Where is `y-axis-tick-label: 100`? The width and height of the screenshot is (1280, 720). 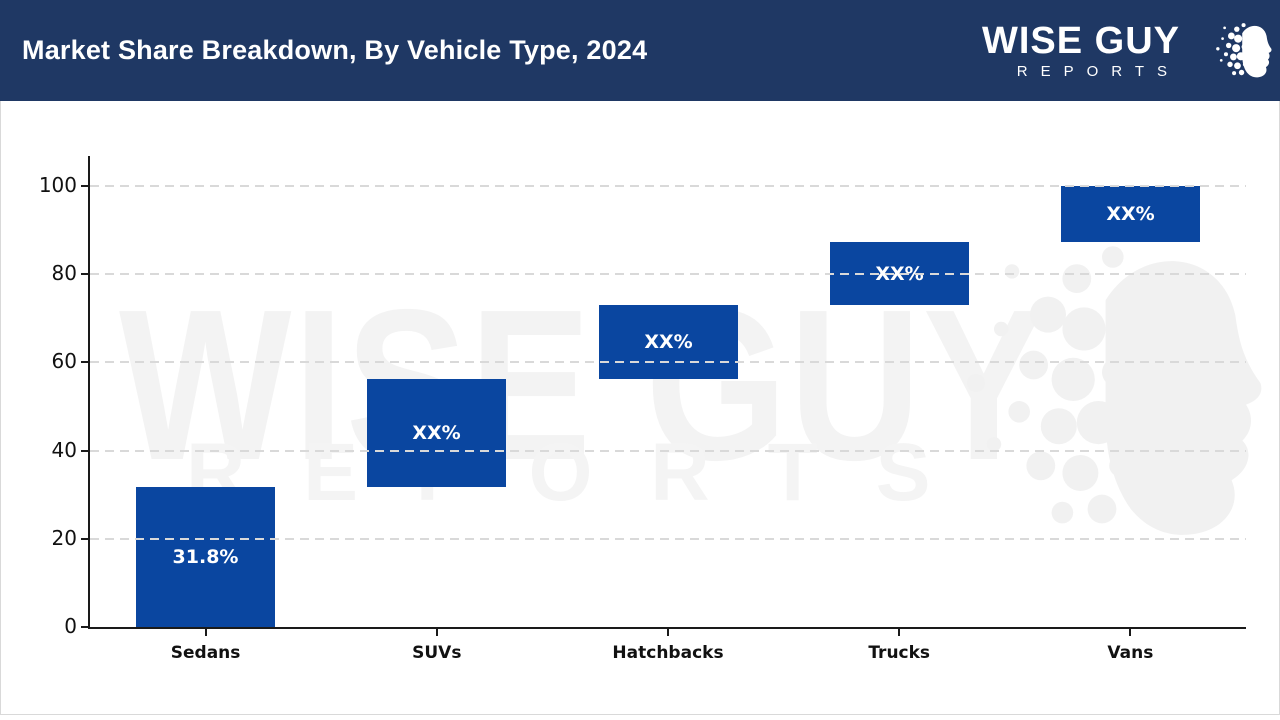
y-axis-tick-label: 100 is located at coordinates (57, 185).